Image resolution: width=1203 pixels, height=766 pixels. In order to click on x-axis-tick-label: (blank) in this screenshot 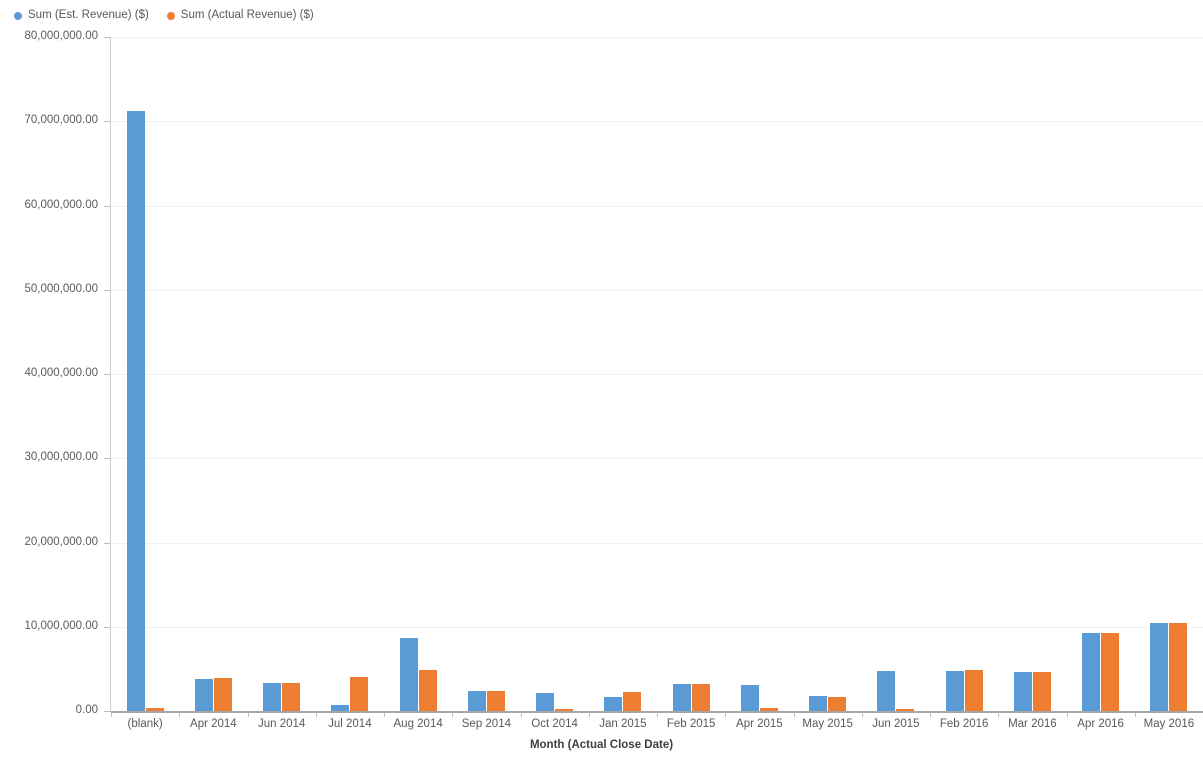, I will do `click(145, 724)`.